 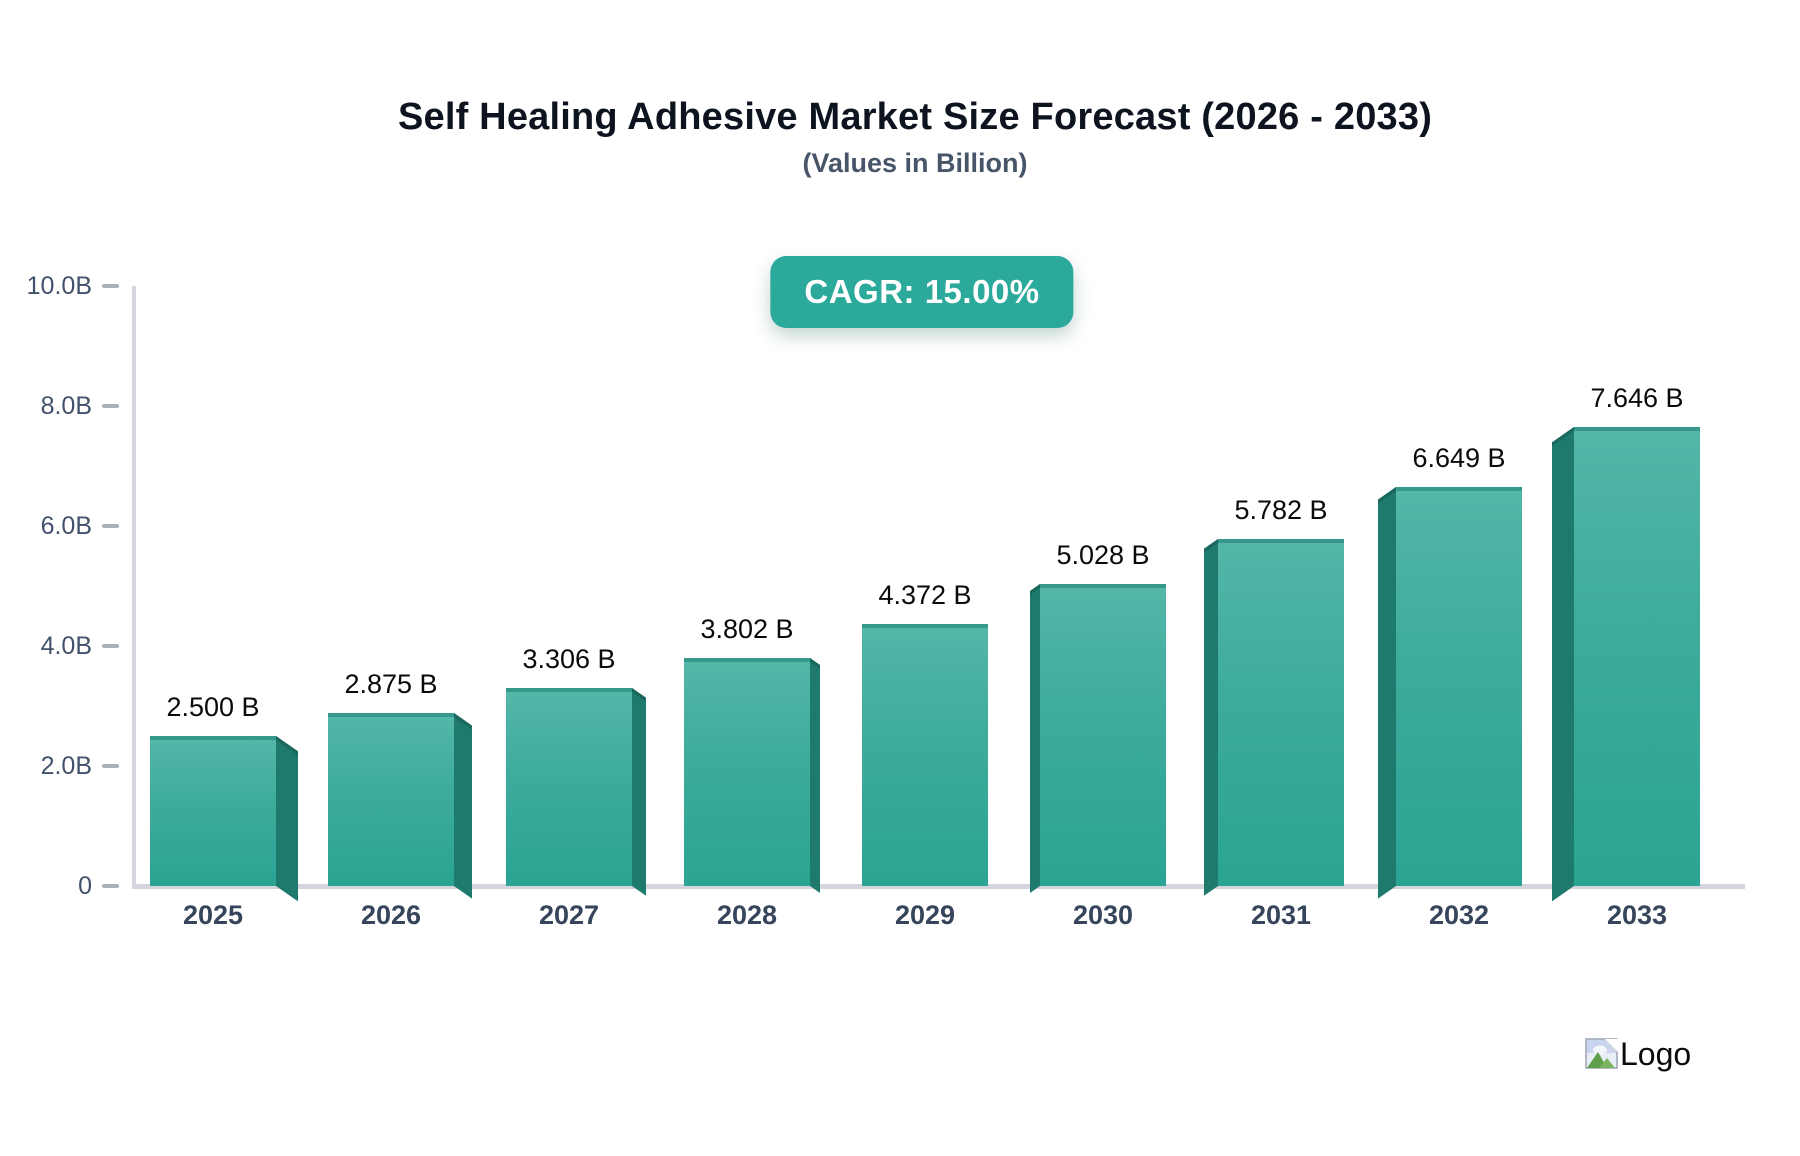 I want to click on logo: Logo, so click(x=1638, y=1054).